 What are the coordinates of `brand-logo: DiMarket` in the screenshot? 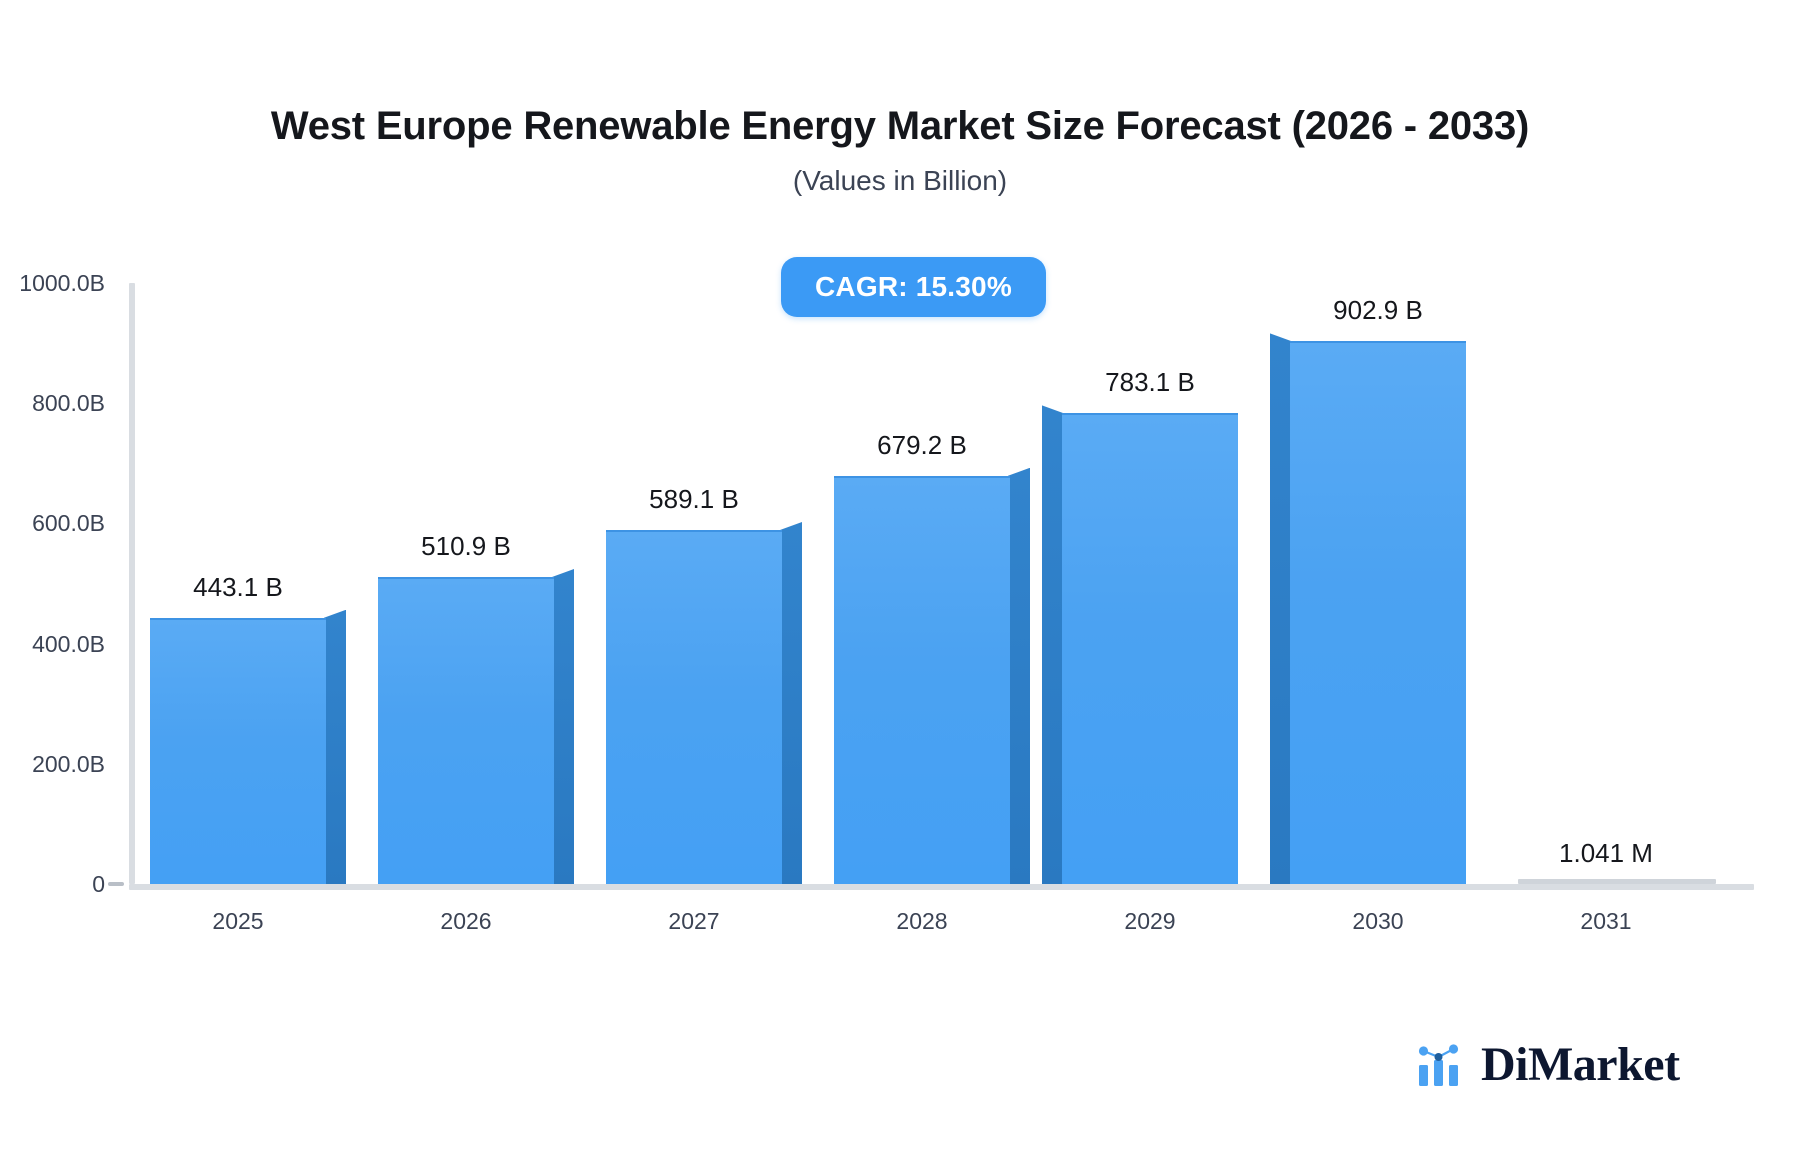 It's located at (1549, 1065).